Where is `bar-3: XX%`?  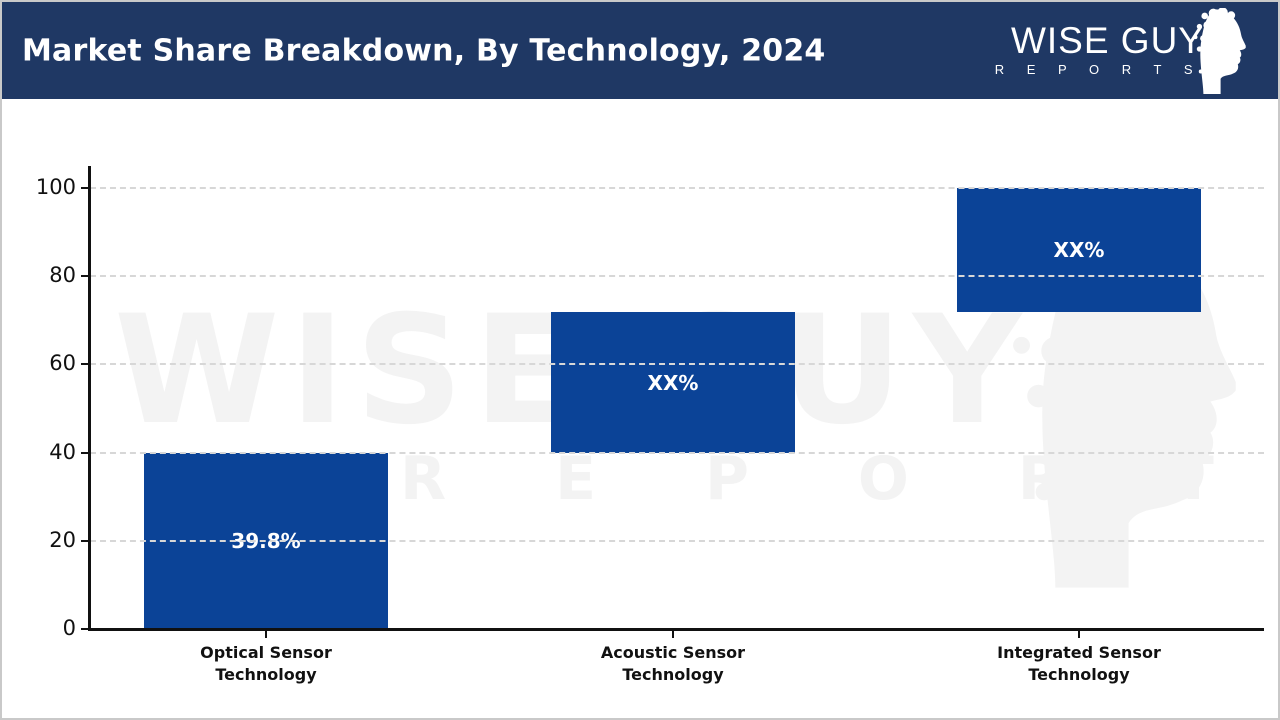
bar-3: XX% is located at coordinates (1079, 250).